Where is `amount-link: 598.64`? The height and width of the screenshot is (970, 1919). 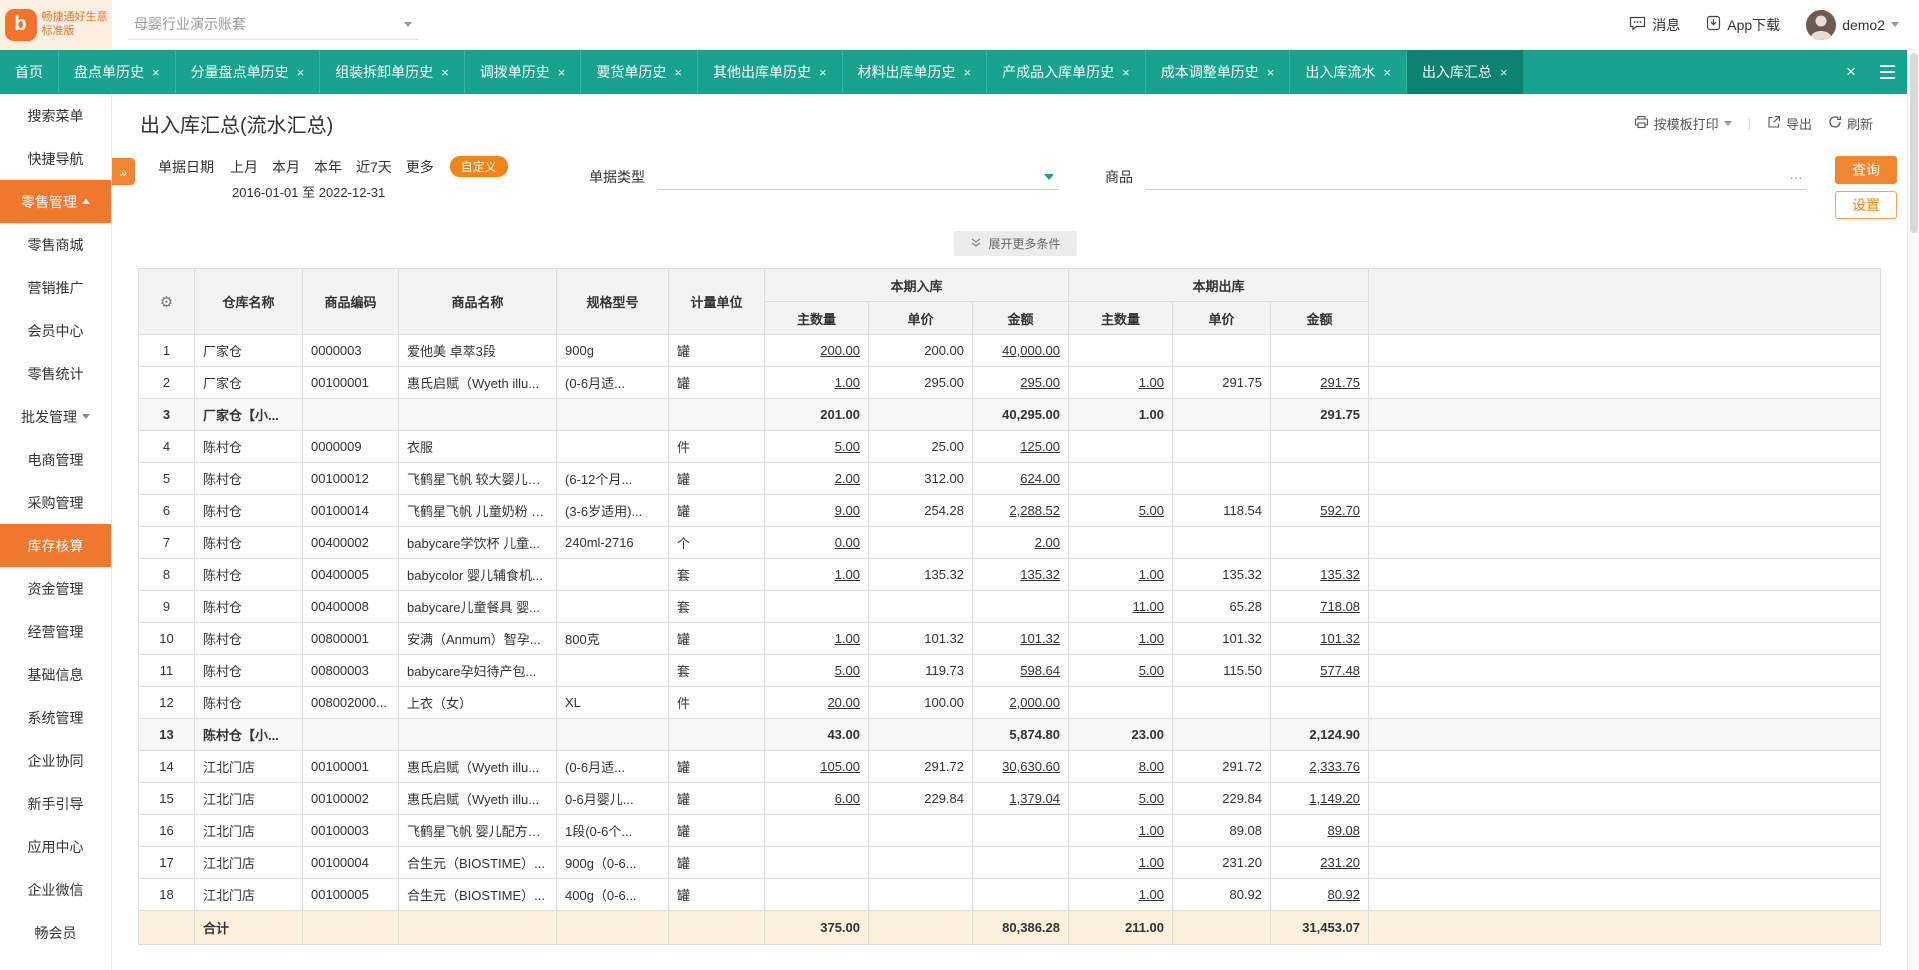
amount-link: 598.64 is located at coordinates (1020, 670).